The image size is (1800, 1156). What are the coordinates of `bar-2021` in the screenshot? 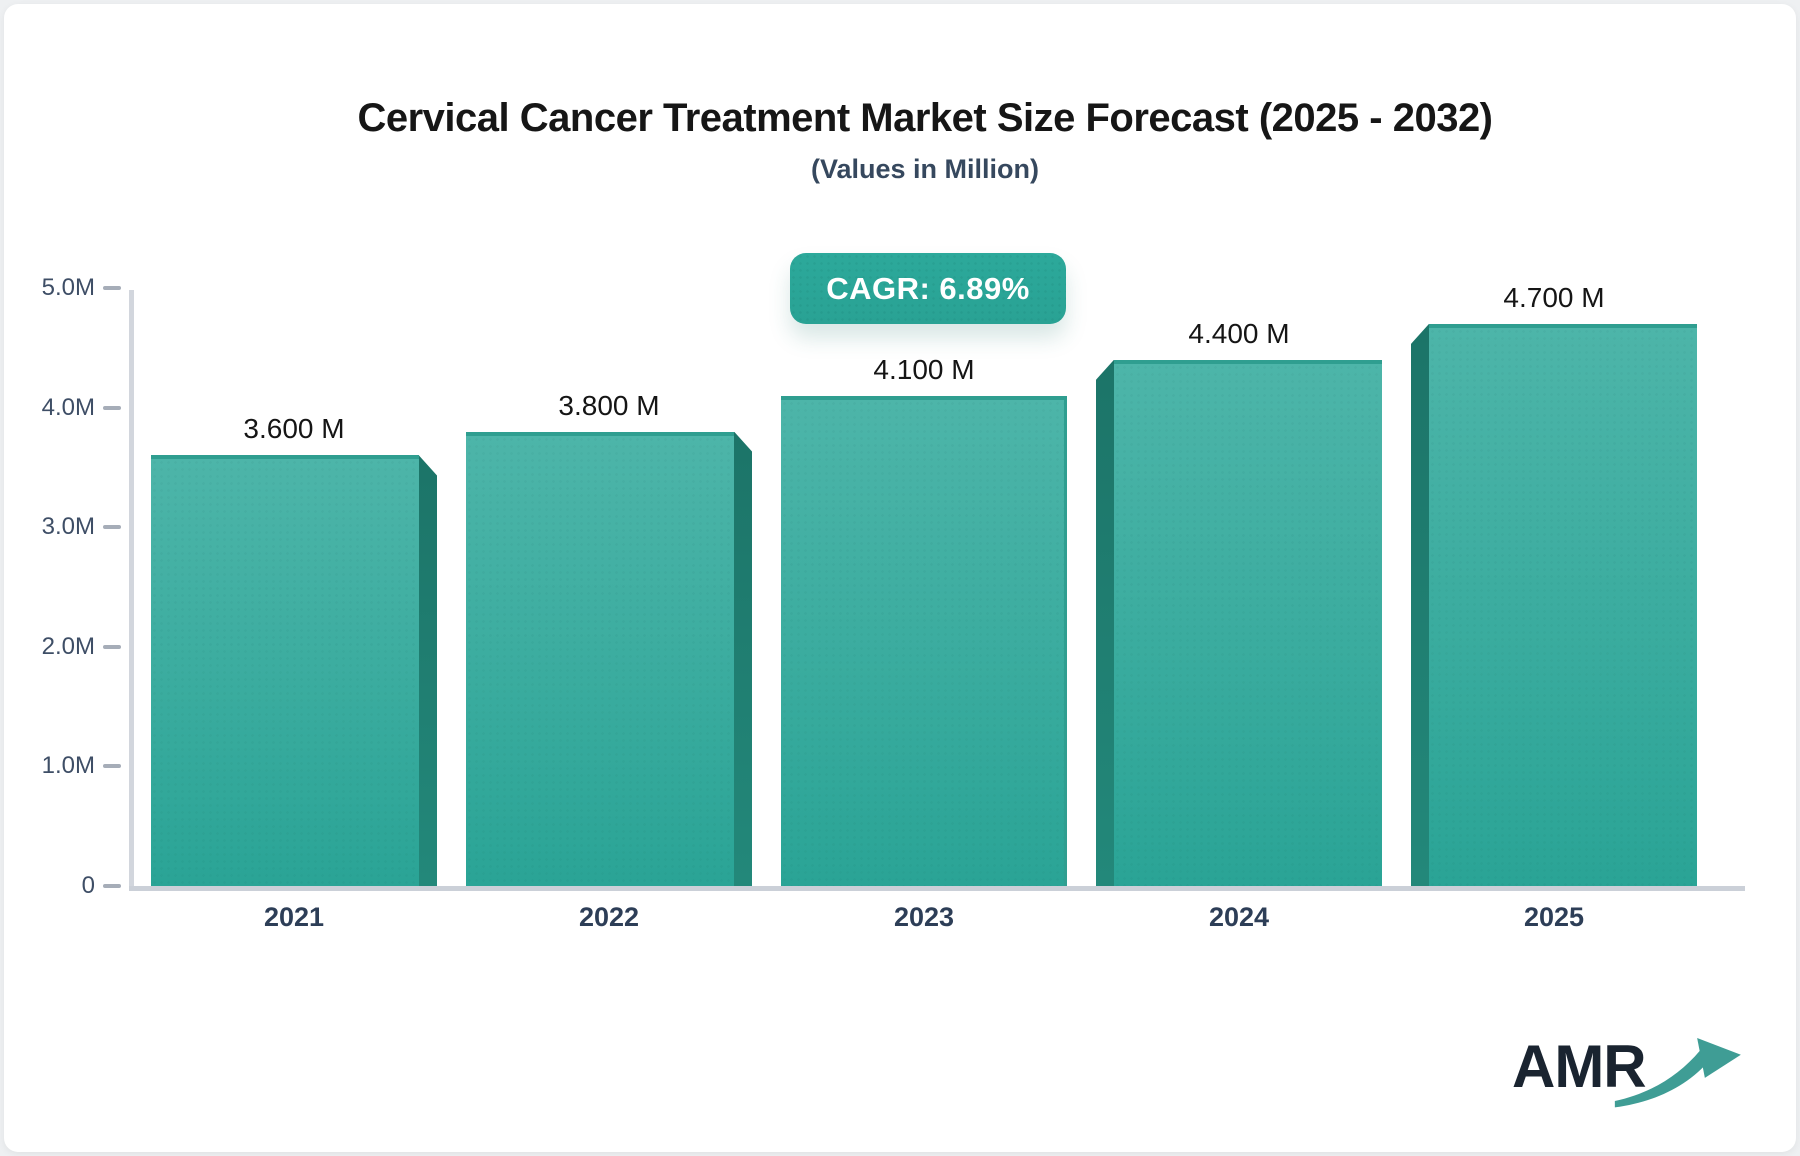 It's located at (294, 670).